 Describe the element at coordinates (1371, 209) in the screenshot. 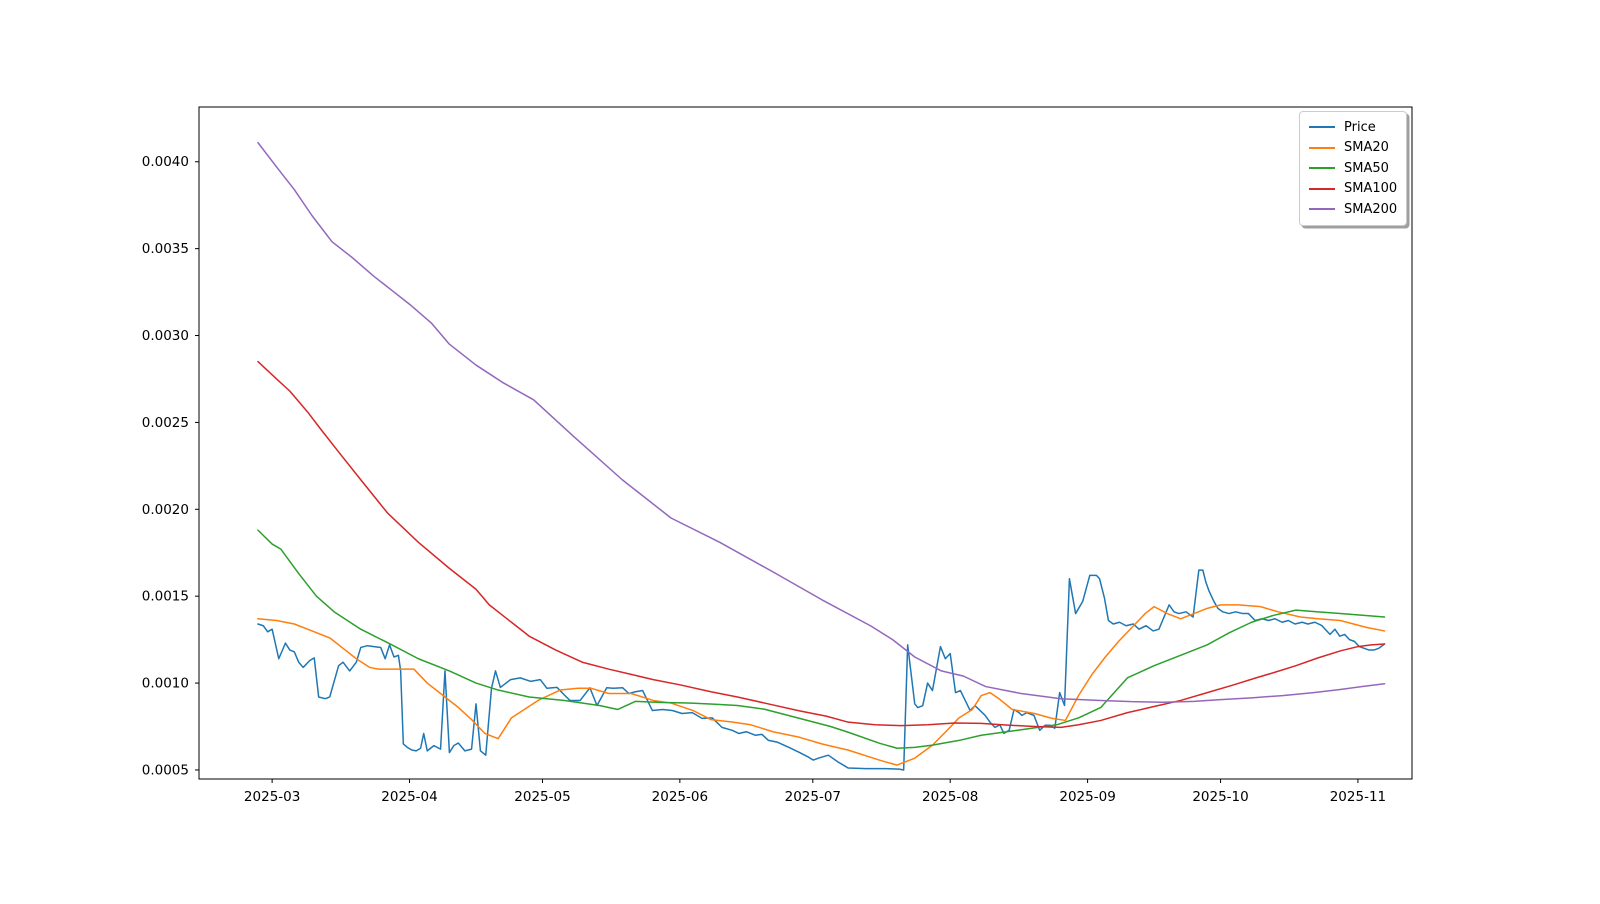

I see `legend-label: SMA200` at that location.